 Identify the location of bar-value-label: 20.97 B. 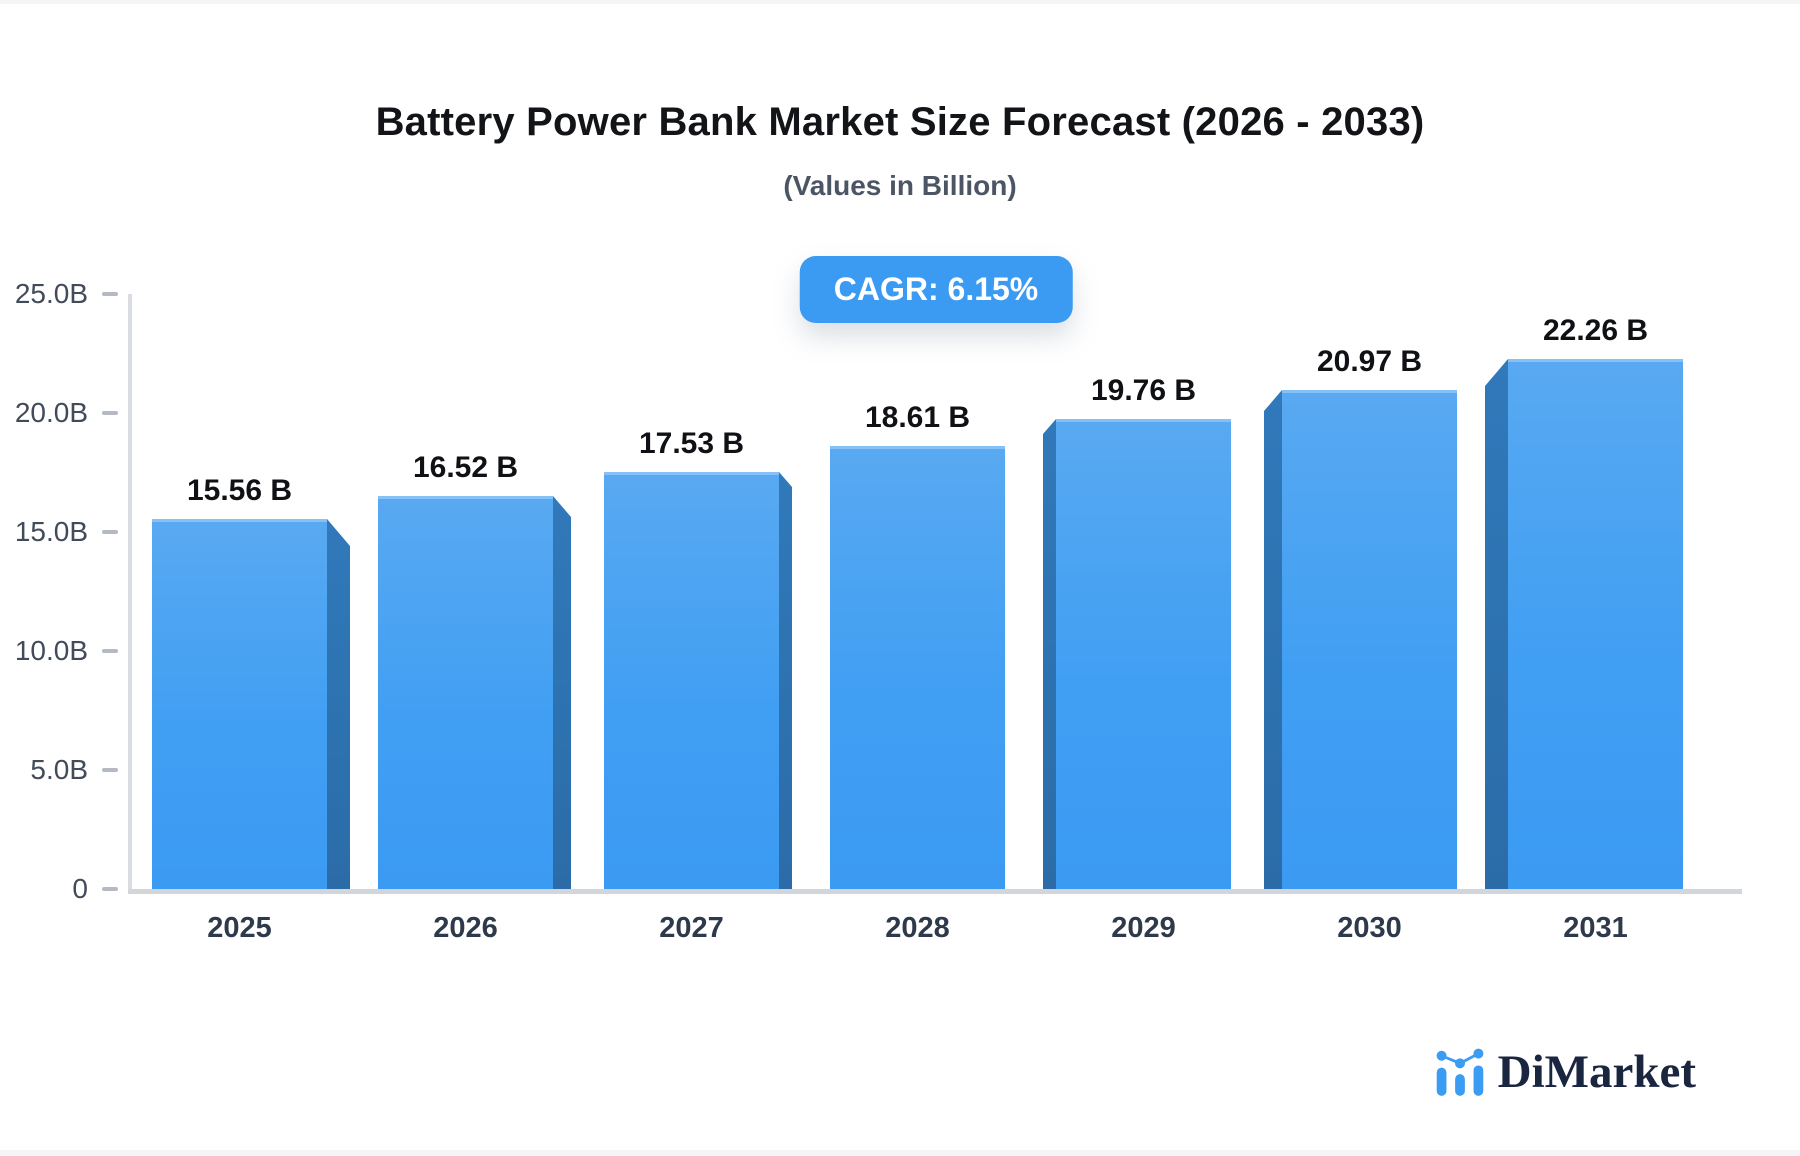
(1369, 361).